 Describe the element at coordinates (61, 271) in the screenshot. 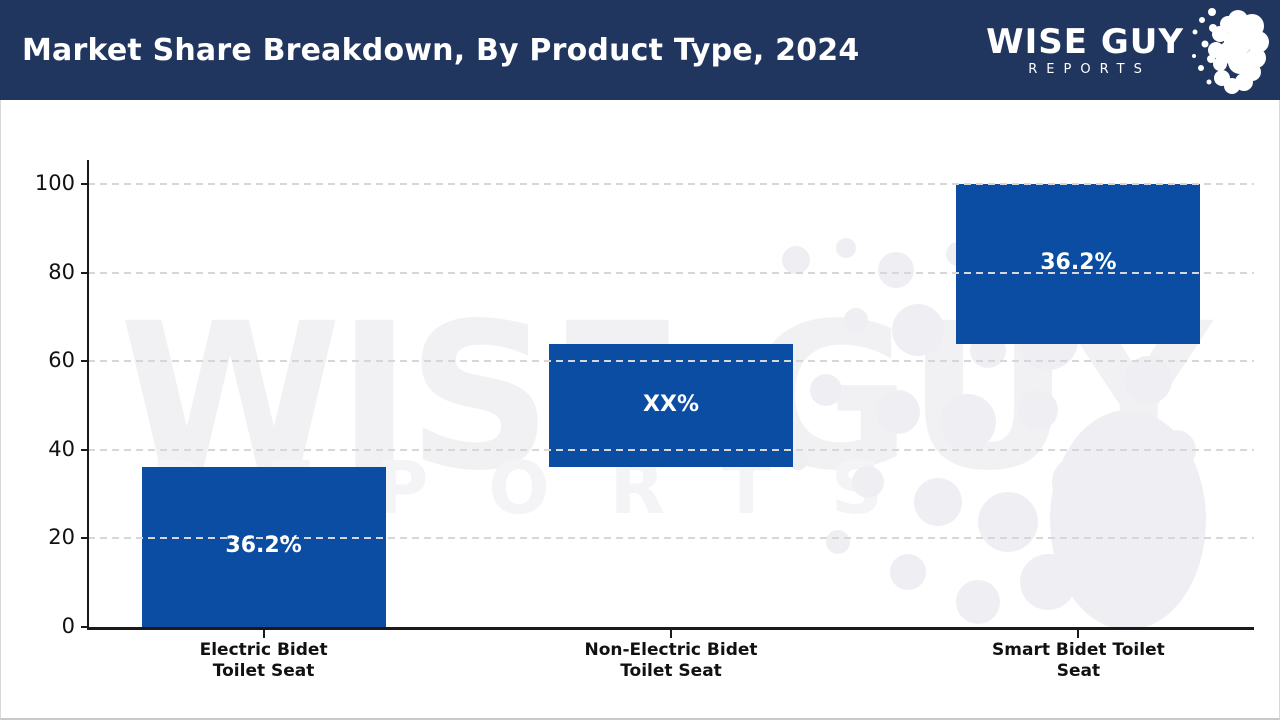

I see `y-tick-label: 80` at that location.